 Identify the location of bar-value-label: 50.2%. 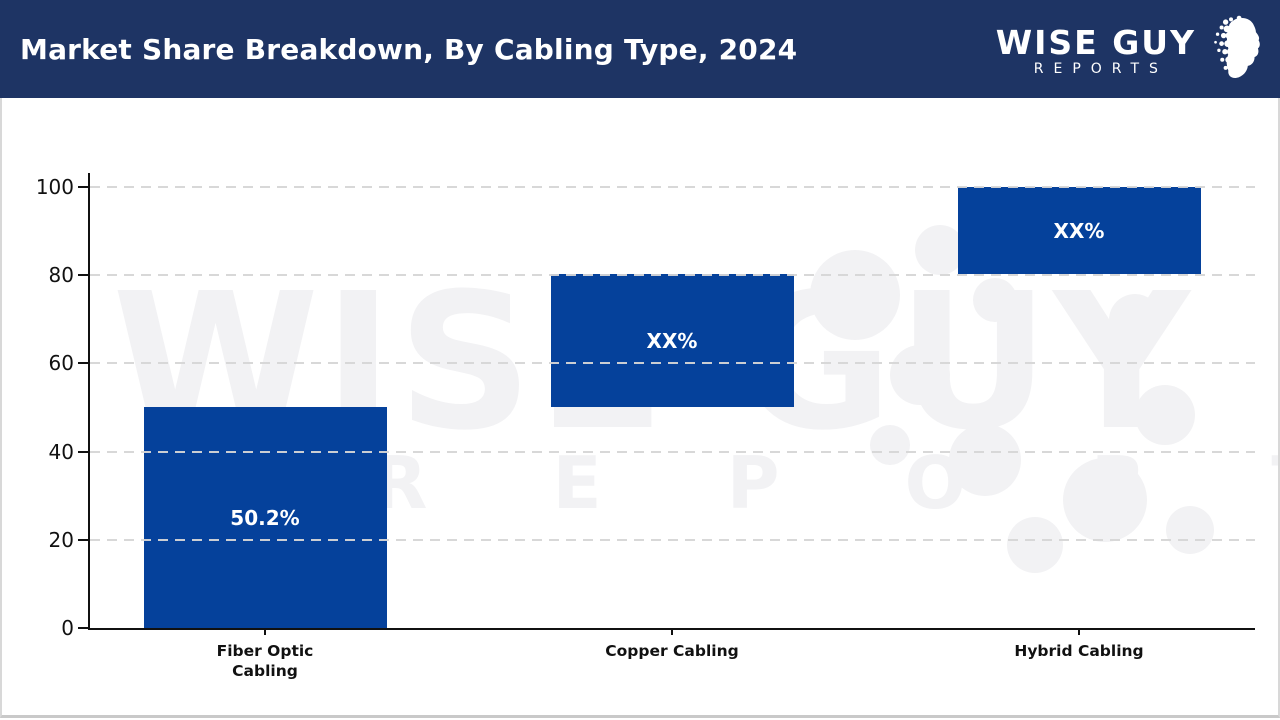
(265, 517).